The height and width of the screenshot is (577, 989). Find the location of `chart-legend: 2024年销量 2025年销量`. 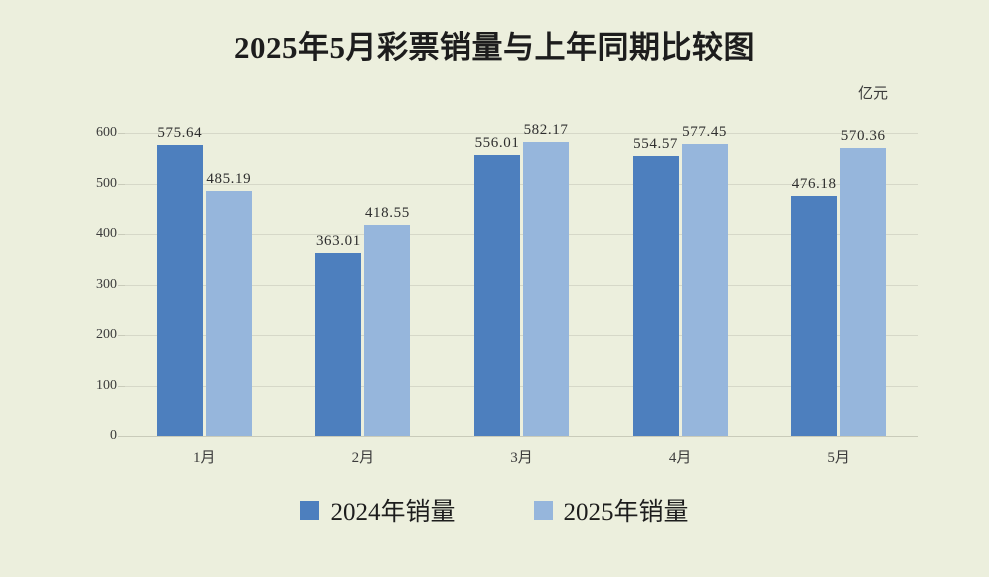

chart-legend: 2024年销量 2025年销量 is located at coordinates (494, 510).